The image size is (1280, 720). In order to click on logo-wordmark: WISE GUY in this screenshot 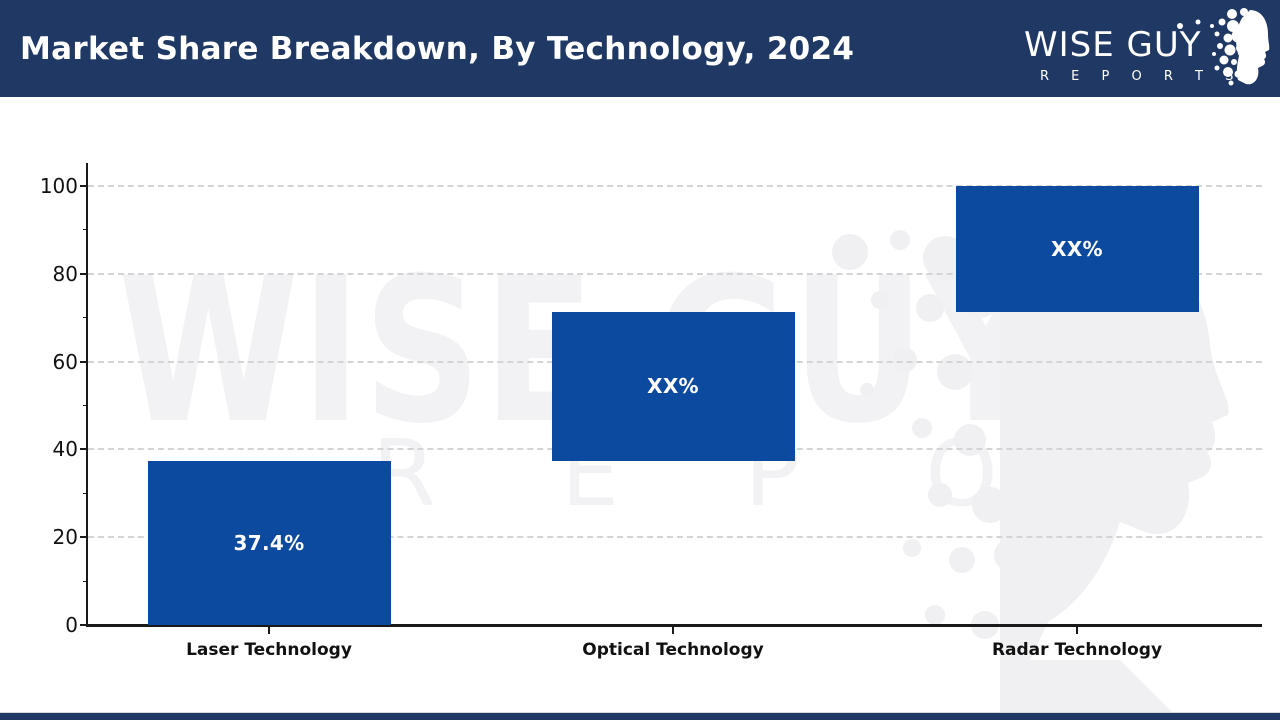, I will do `click(1113, 45)`.